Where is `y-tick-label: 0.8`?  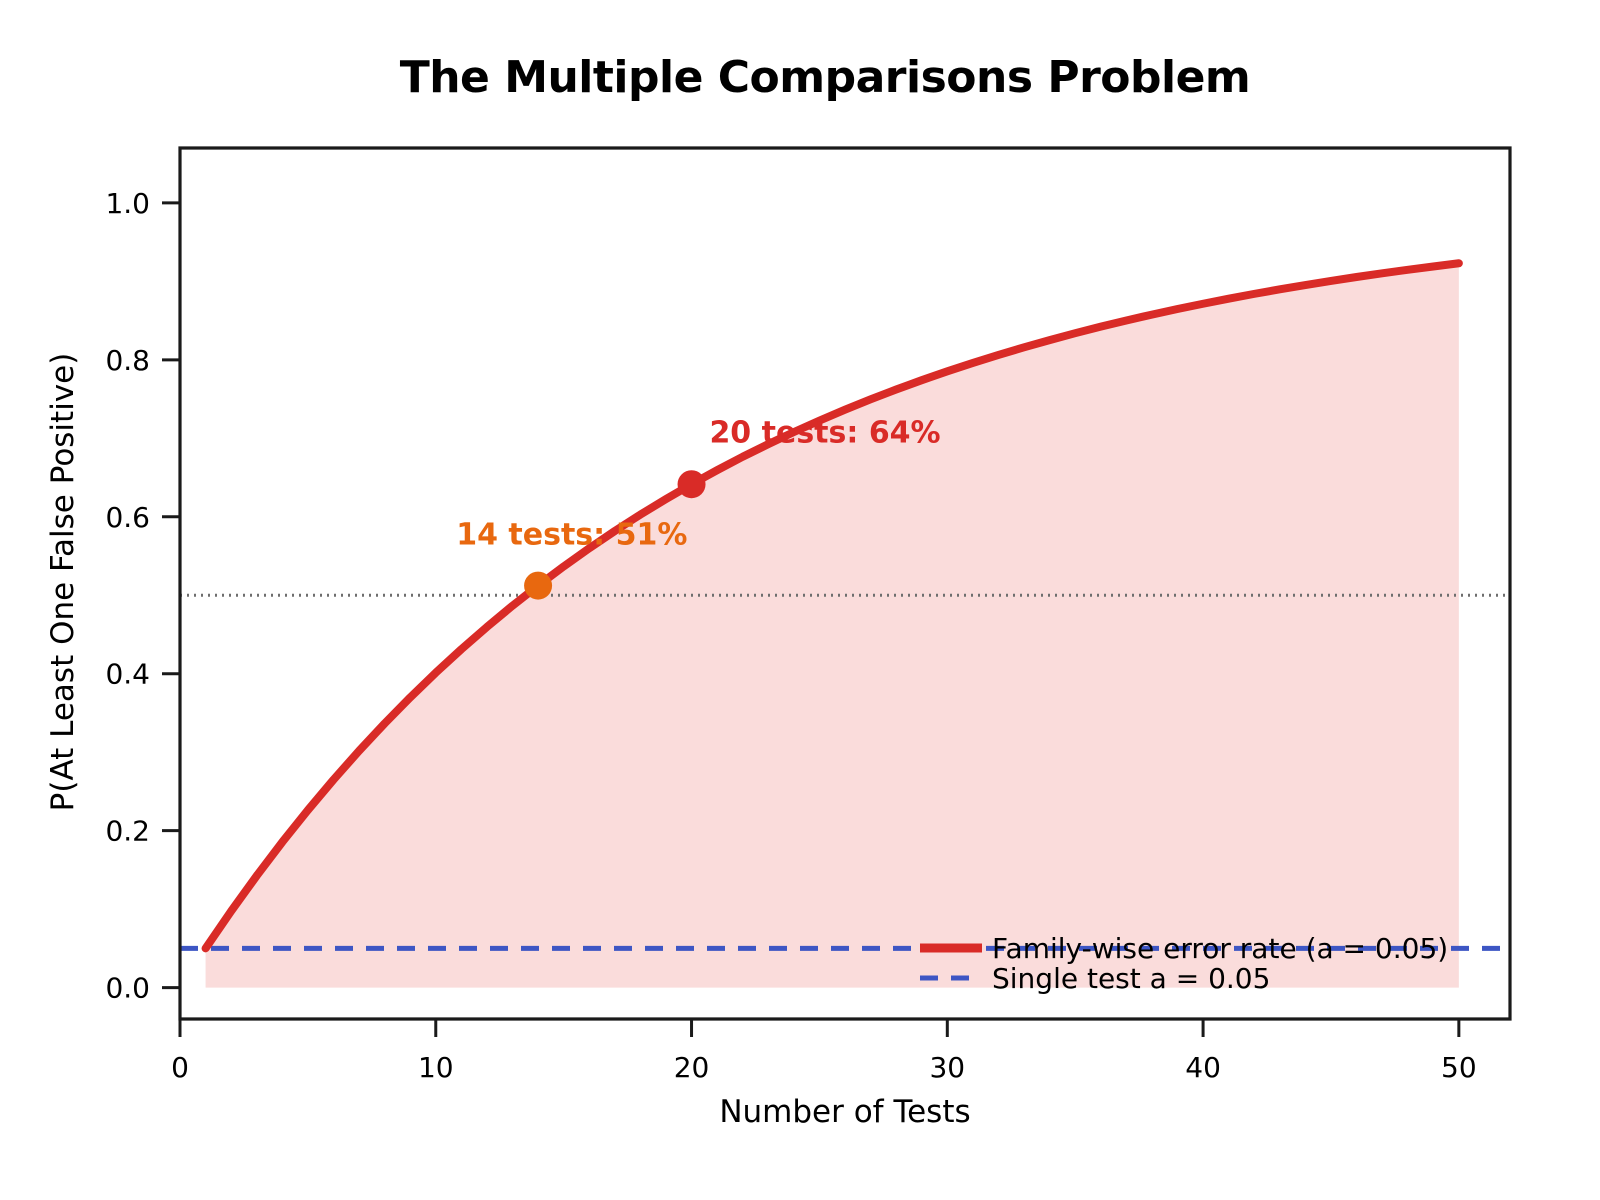
y-tick-label: 0.8 is located at coordinates (127, 360).